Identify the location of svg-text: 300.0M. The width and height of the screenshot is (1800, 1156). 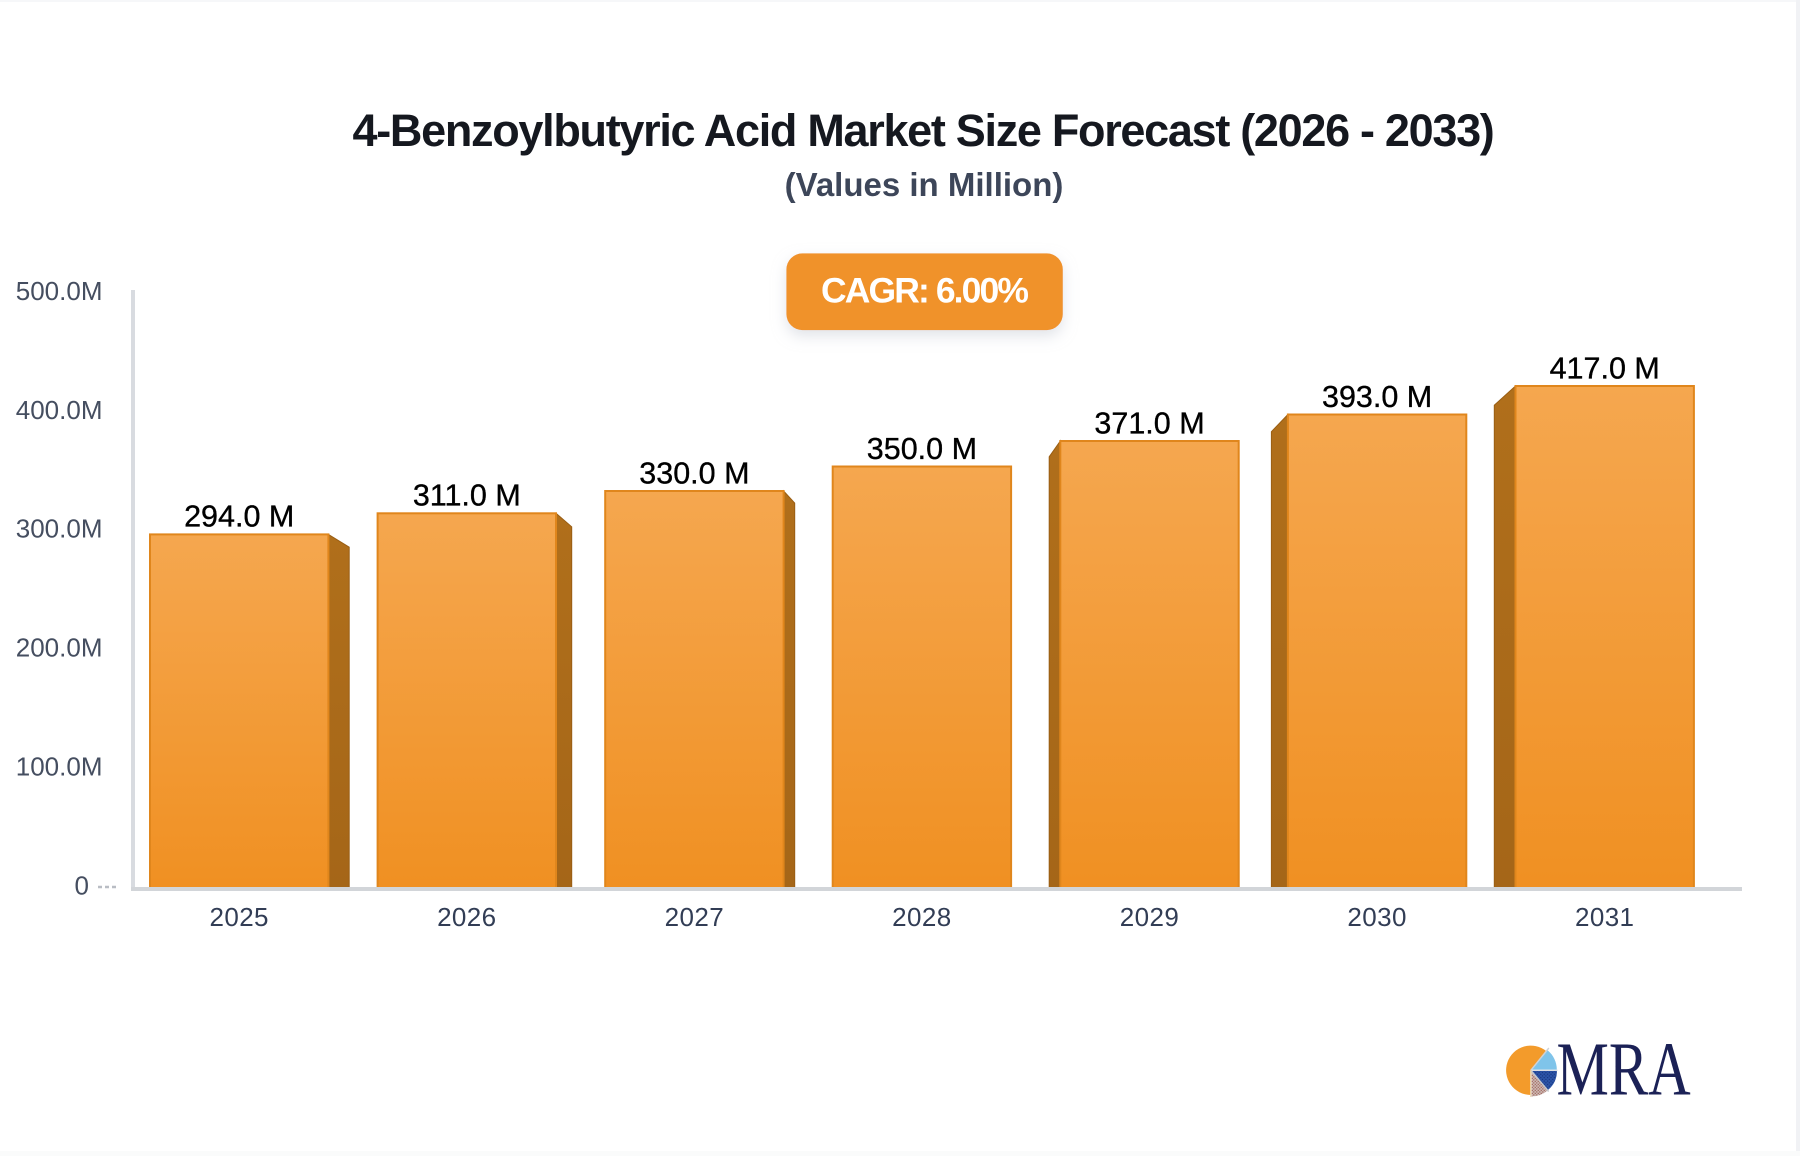
(59, 529).